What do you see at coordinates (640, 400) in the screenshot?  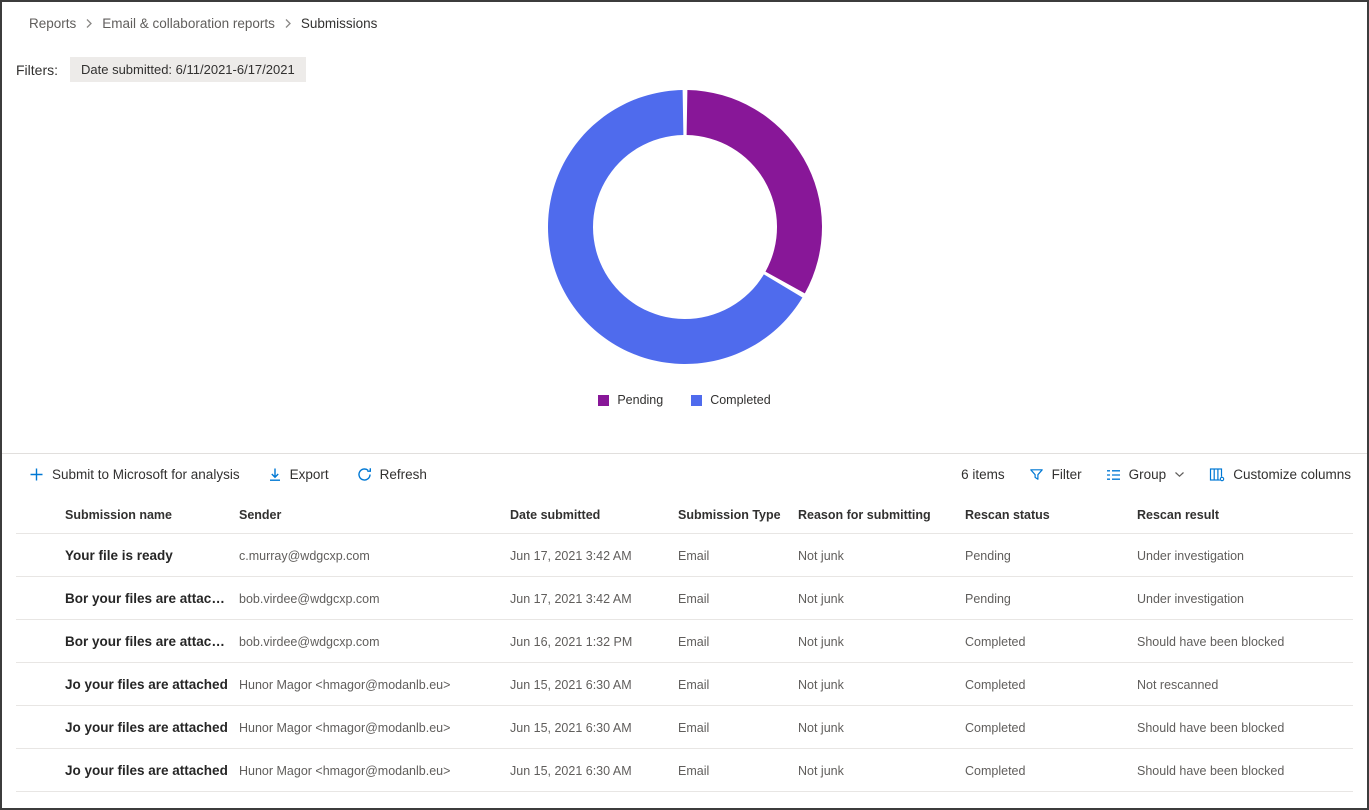 I see `legend-label: Pending` at bounding box center [640, 400].